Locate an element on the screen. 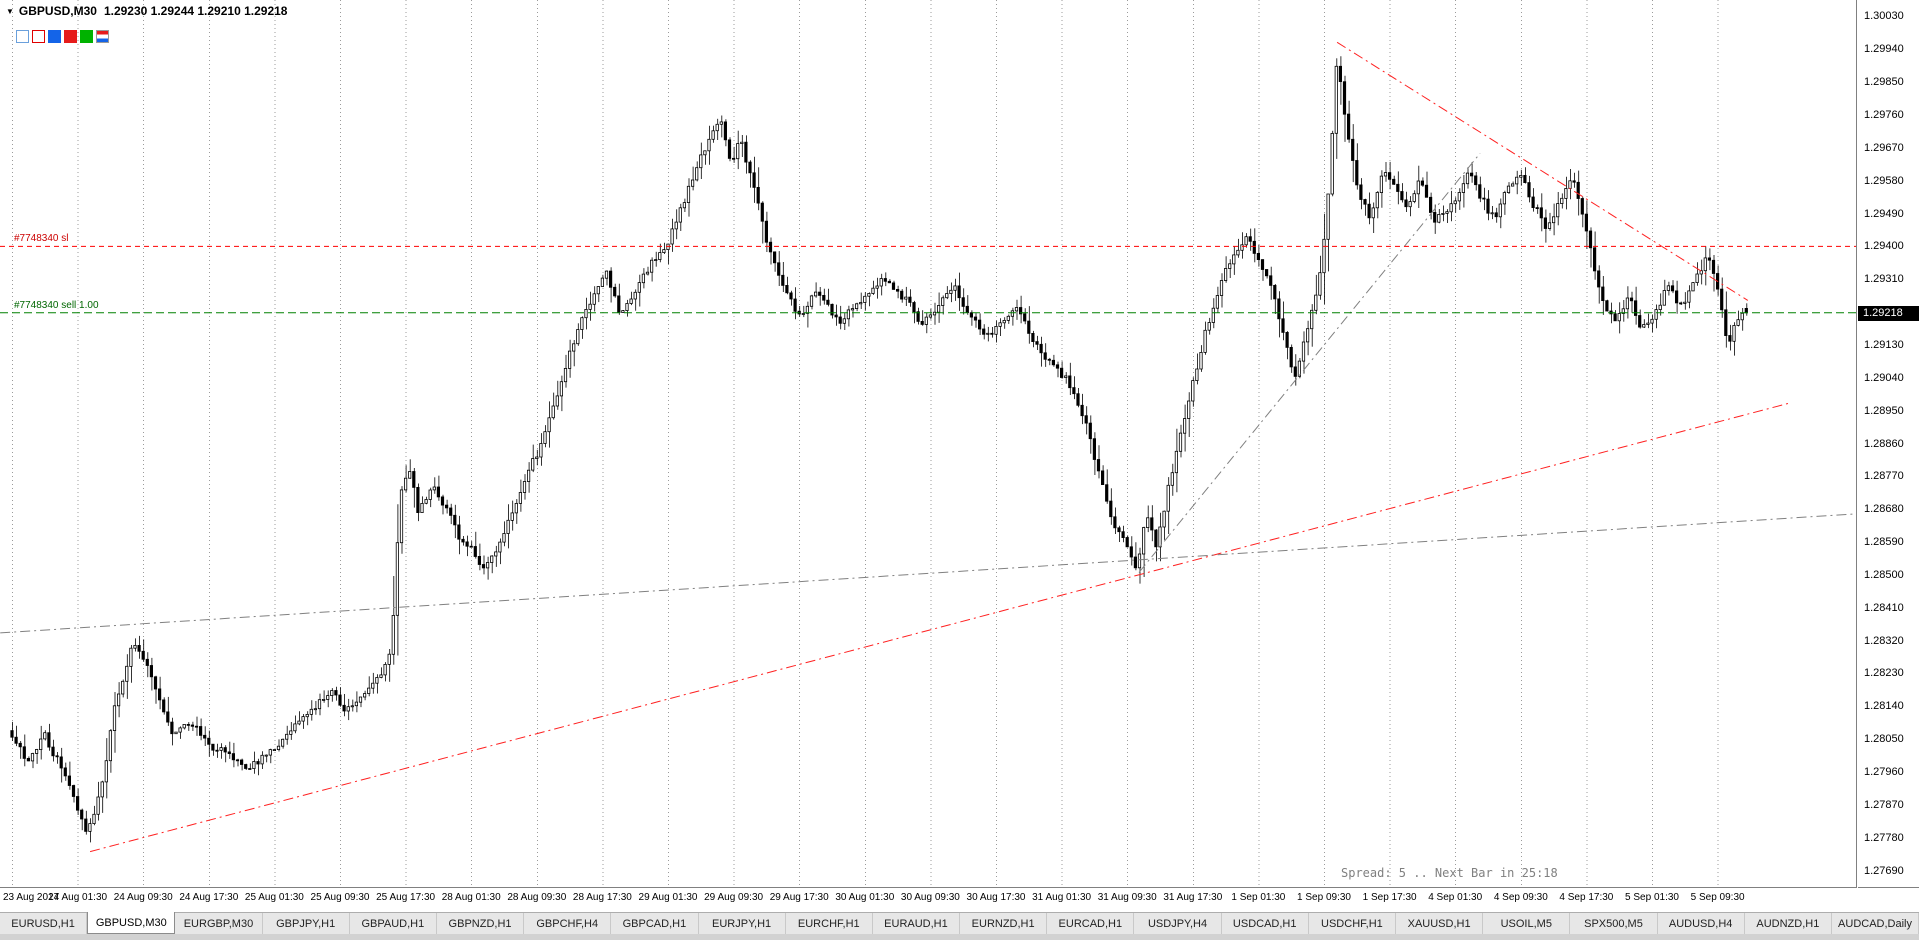 The width and height of the screenshot is (1919, 940). time-axis-label: 28 Aug 01:30 is located at coordinates (471, 897).